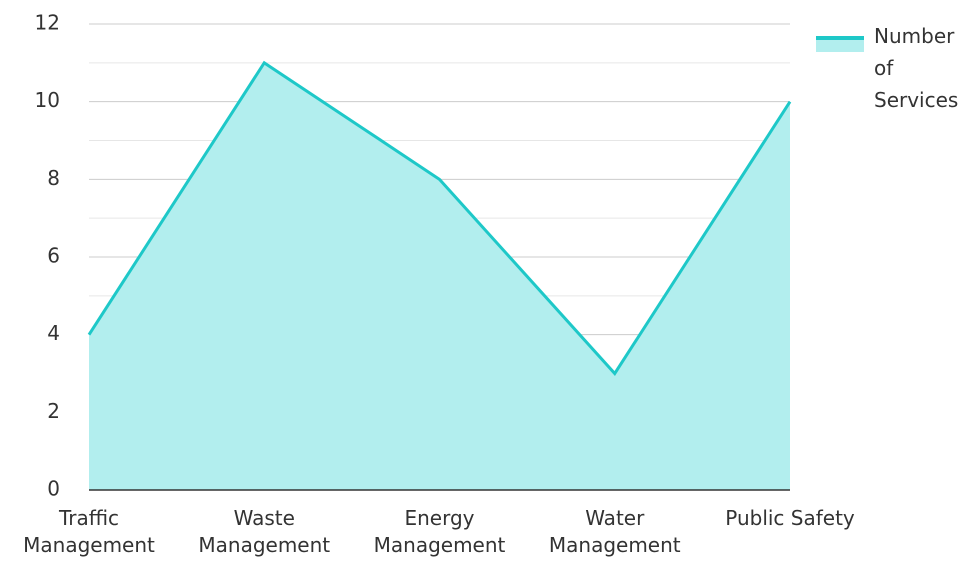 Image resolution: width=976 pixels, height=564 pixels. I want to click on y-tick-label: 4, so click(53, 333).